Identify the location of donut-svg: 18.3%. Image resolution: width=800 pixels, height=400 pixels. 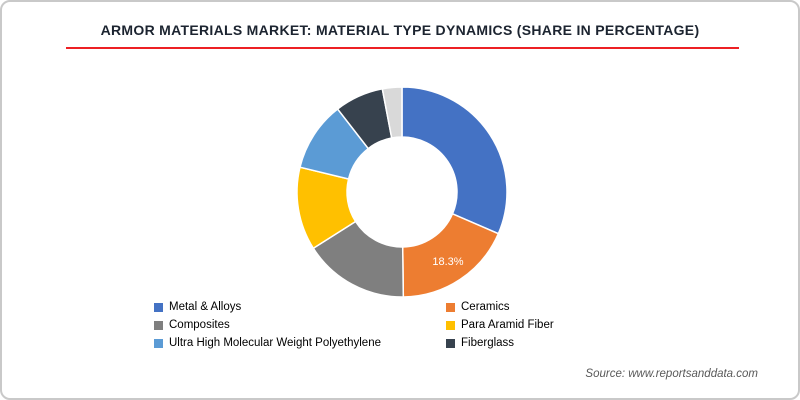
(402, 192).